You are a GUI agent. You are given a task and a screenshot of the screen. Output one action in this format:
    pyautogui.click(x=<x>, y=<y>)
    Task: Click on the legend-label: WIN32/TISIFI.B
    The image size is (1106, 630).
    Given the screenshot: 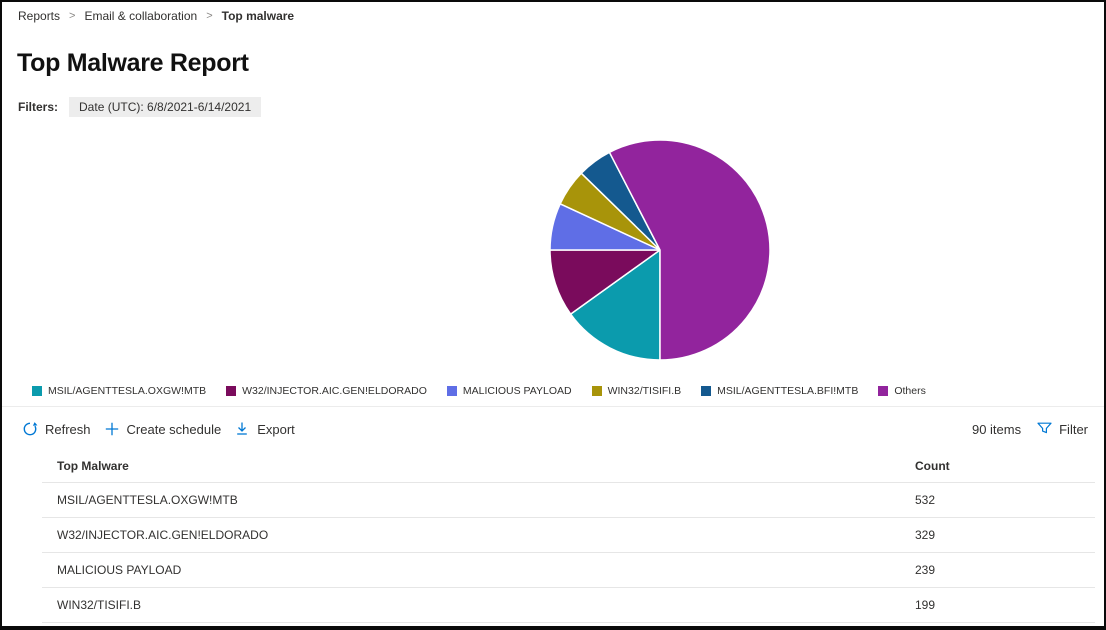 What is the action you would take?
    pyautogui.click(x=644, y=391)
    